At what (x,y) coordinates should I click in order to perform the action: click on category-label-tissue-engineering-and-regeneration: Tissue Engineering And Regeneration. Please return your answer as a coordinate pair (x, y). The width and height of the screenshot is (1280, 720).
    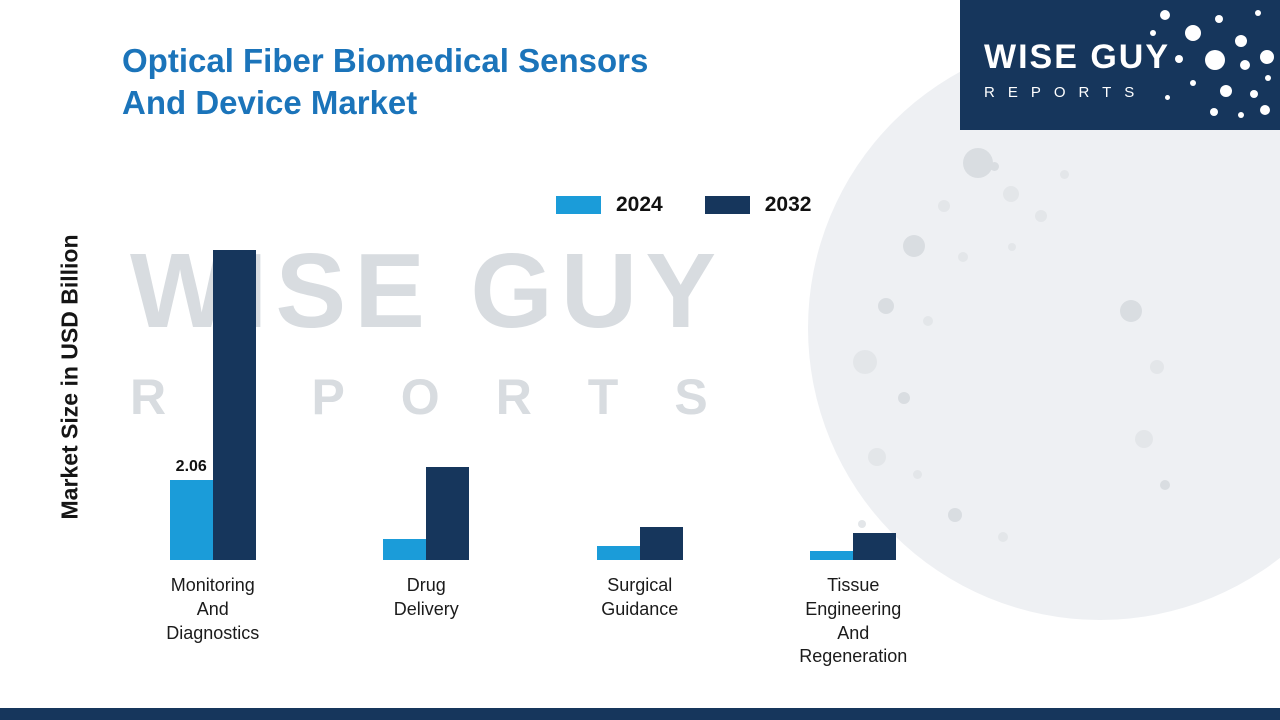
    Looking at the image, I should click on (853, 621).